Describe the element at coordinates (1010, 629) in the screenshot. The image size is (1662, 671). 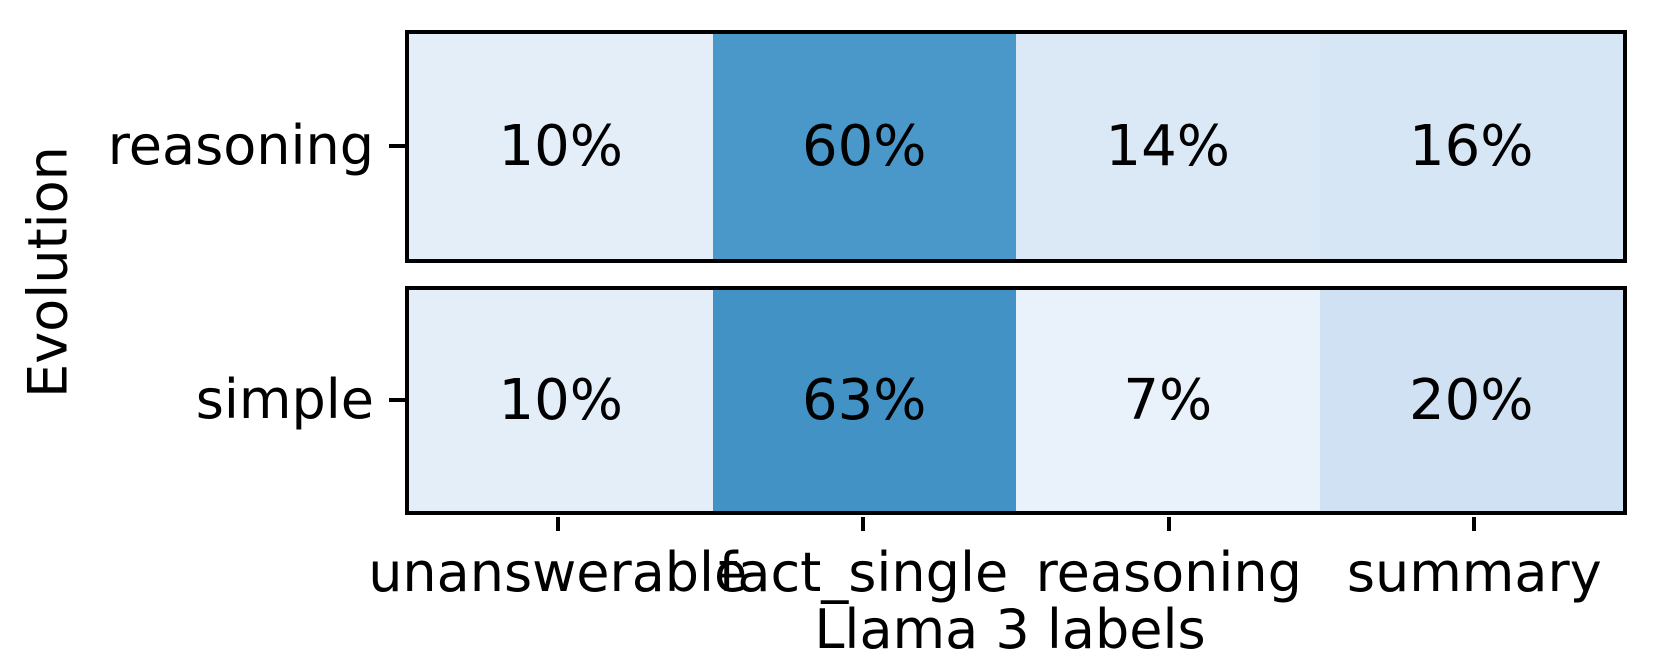
I see `x-axis-title: Llama 3 labels` at that location.